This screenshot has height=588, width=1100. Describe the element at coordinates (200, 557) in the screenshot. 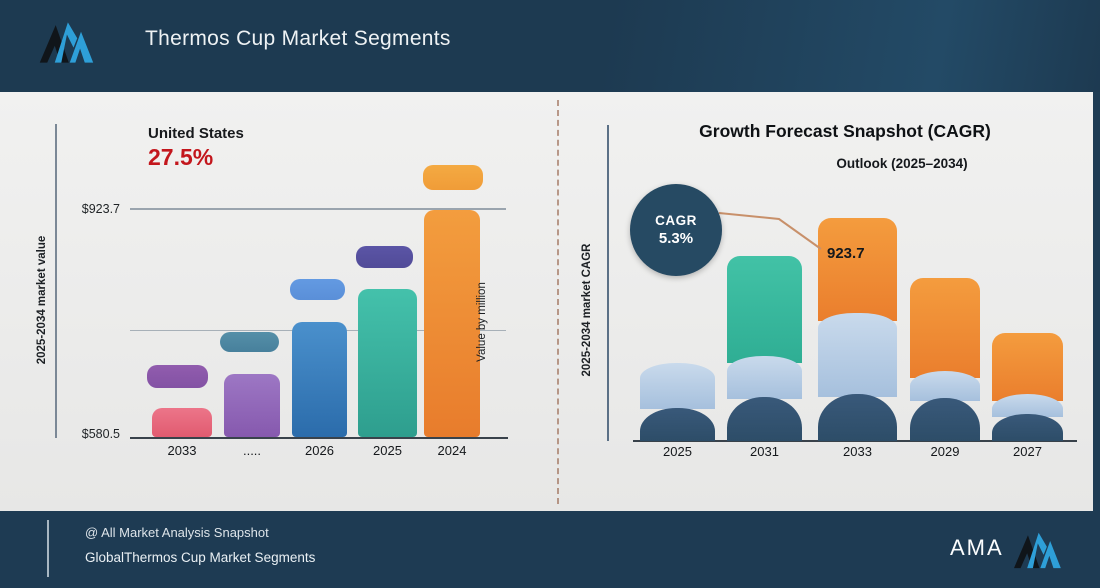

I see `footer-report-line: GlobalThermos Cup Market Segments` at that location.